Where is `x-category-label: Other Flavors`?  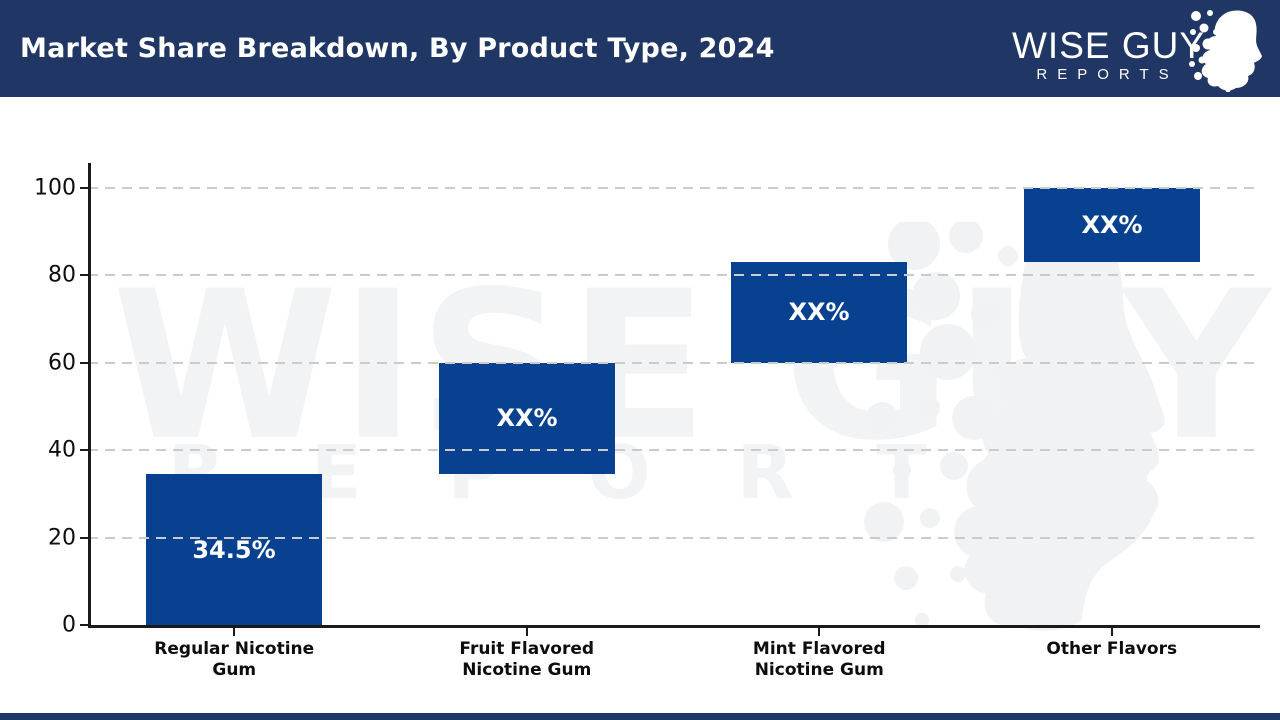 x-category-label: Other Flavors is located at coordinates (1112, 649).